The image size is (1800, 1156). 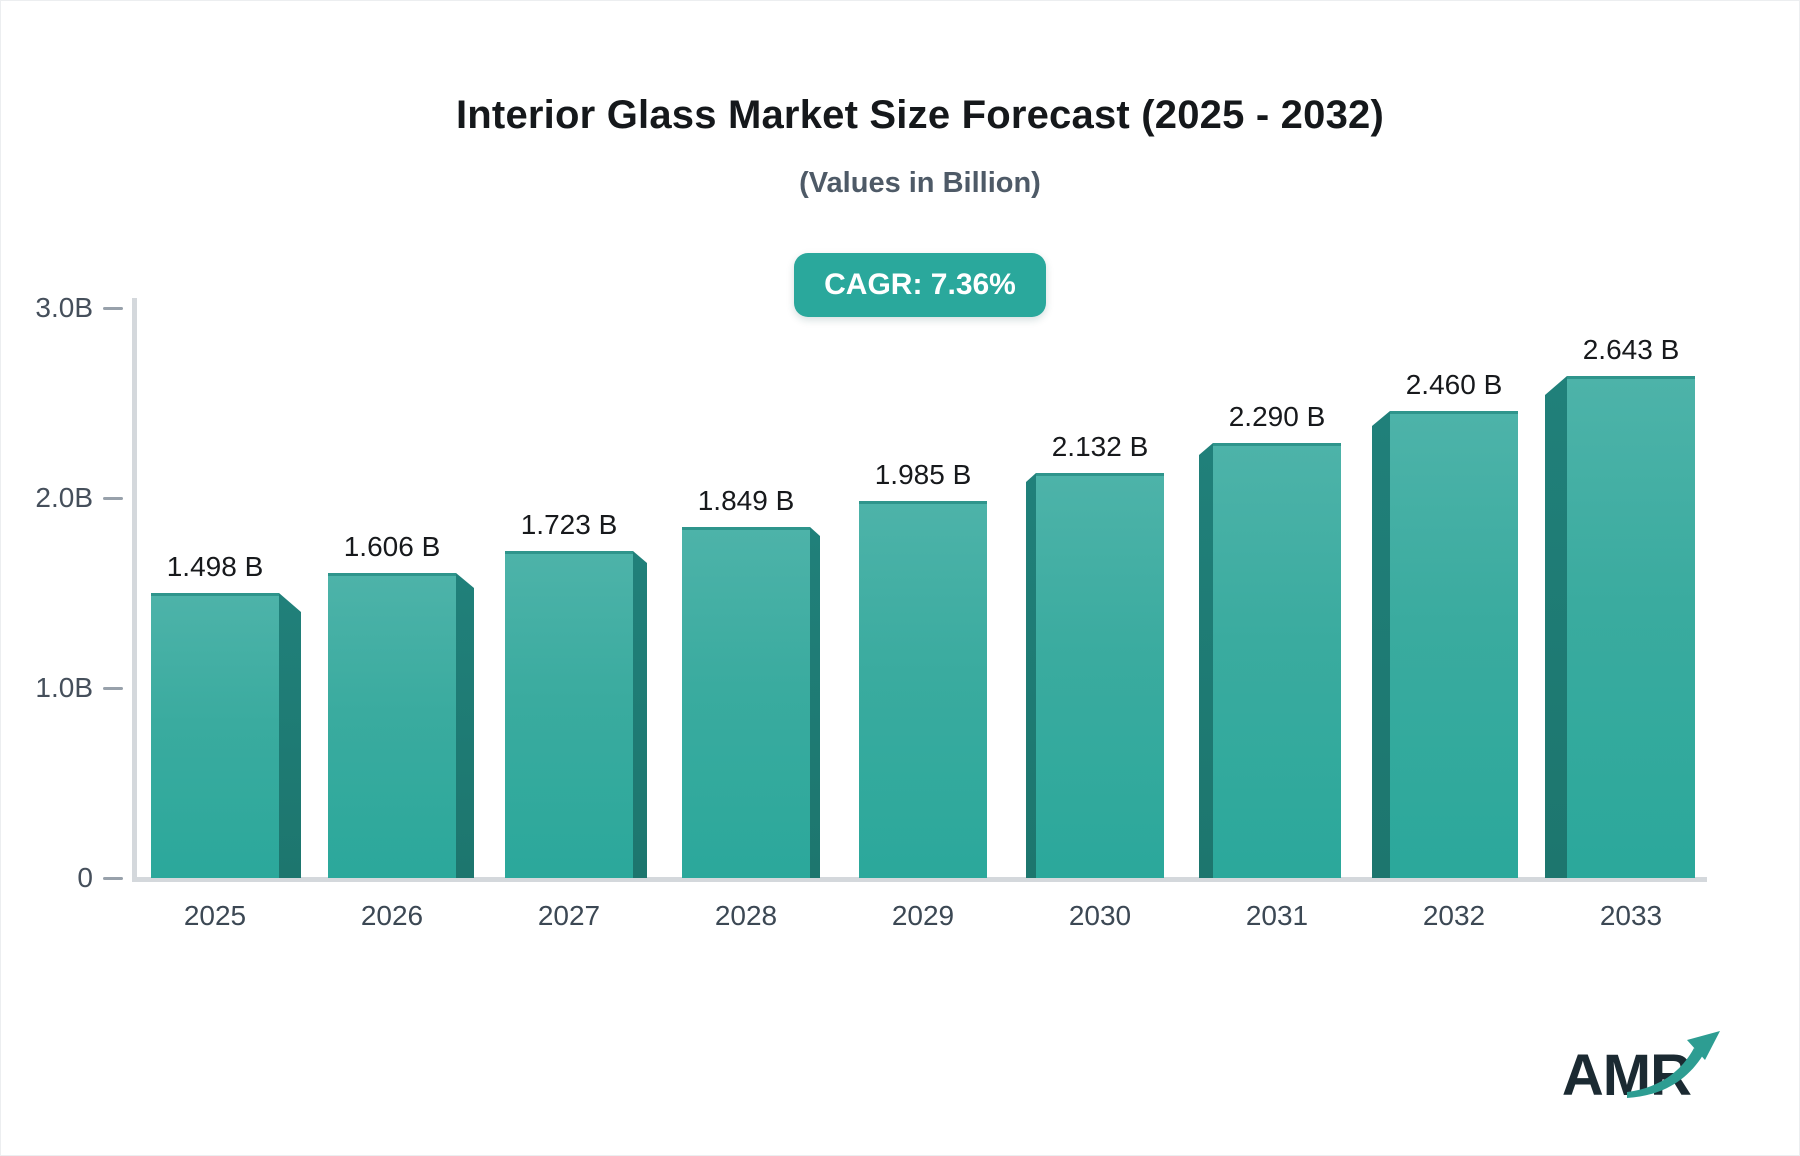 I want to click on bar-value-label: 2.132 B, so click(x=1100, y=446).